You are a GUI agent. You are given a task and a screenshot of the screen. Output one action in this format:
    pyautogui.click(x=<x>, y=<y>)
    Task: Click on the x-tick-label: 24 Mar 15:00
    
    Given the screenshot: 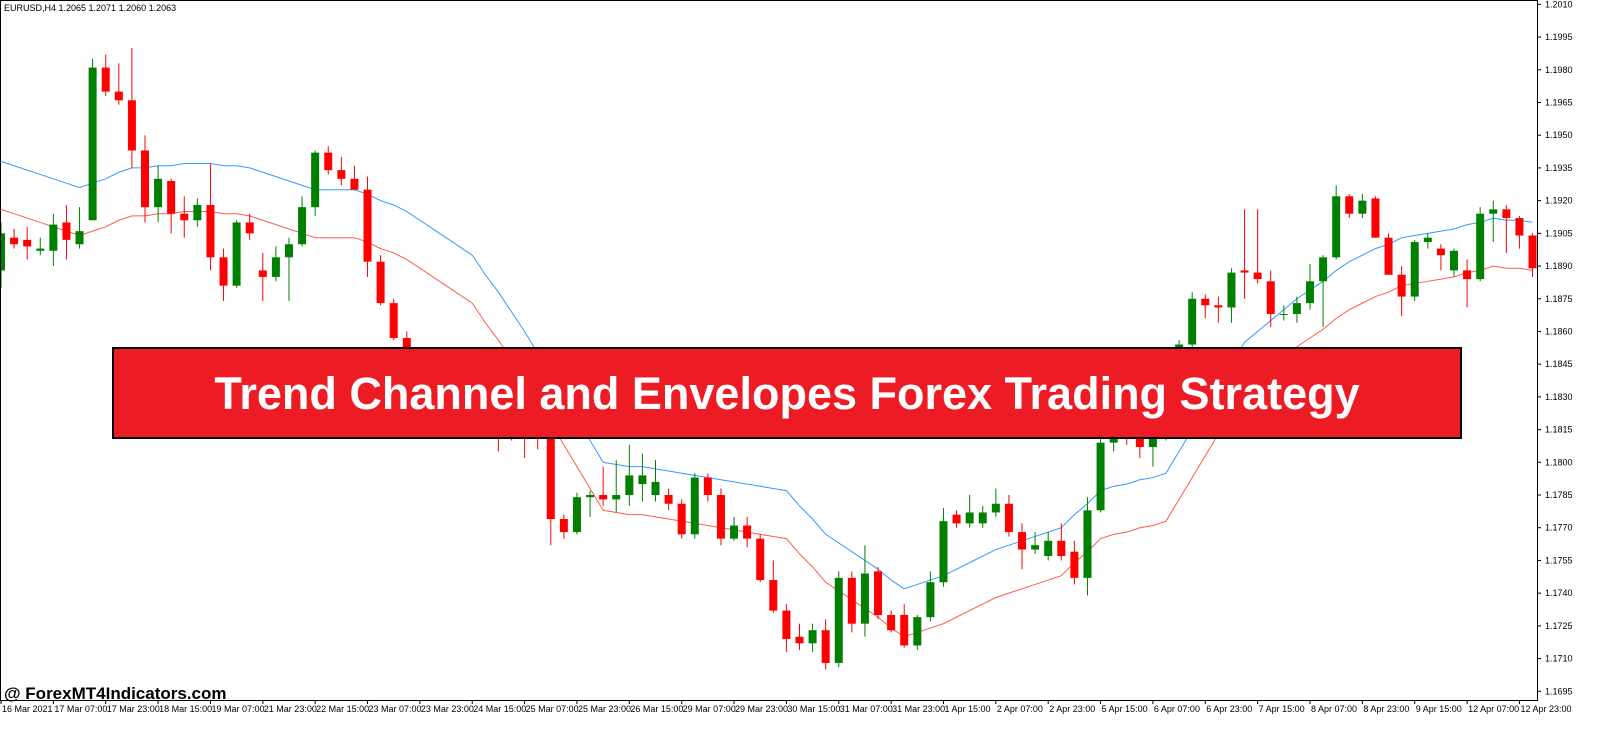 What is the action you would take?
    pyautogui.click(x=499, y=709)
    